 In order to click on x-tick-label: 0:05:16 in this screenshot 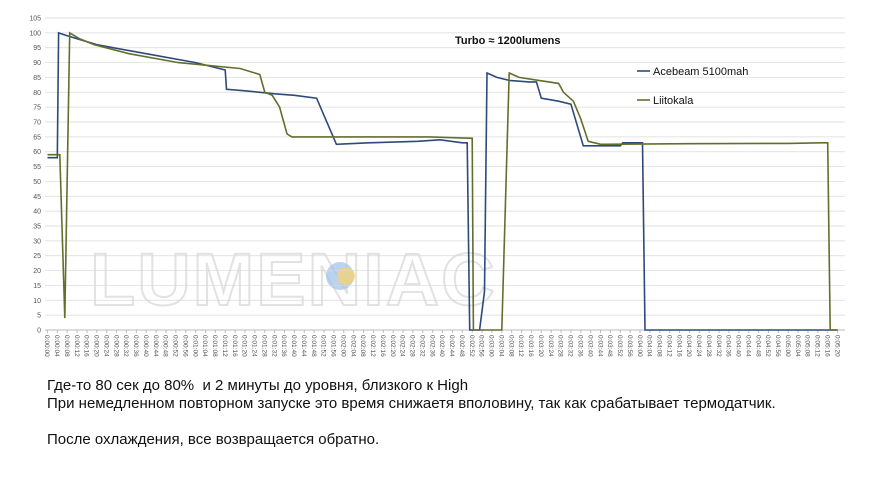, I will do `click(826, 346)`.